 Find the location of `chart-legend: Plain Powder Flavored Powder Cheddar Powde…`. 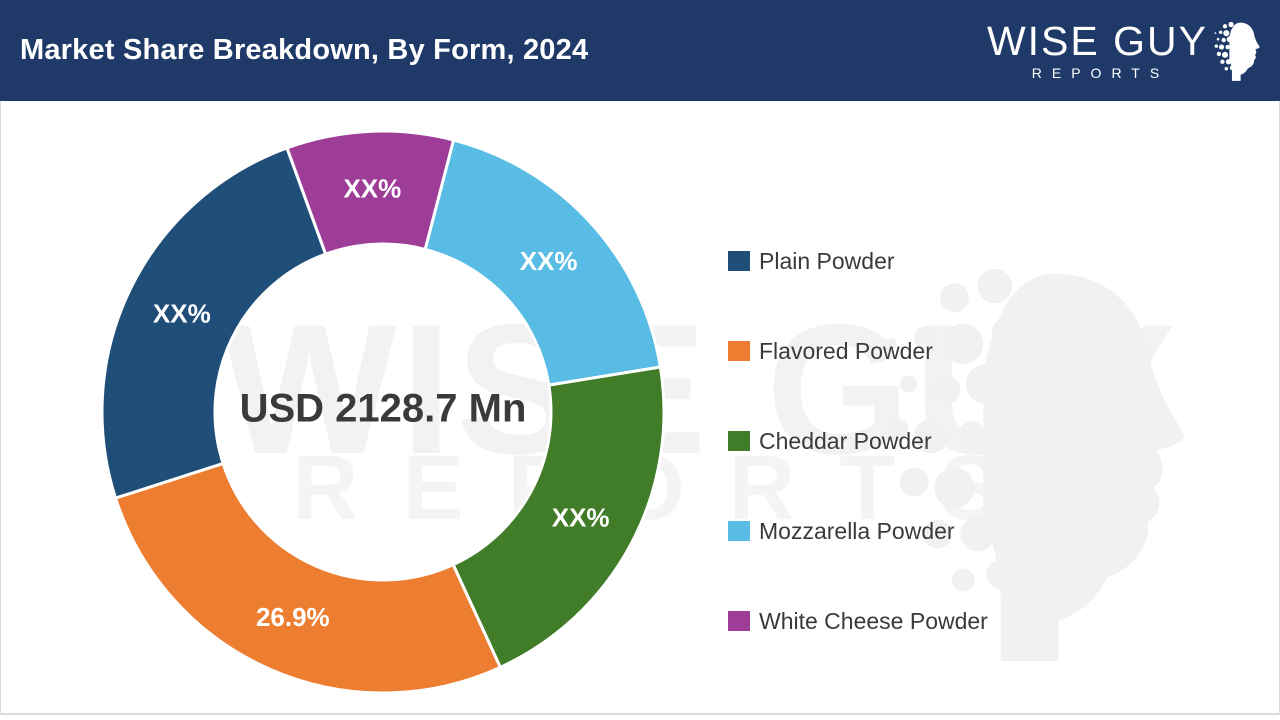

chart-legend: Plain Powder Flavored Powder Cheddar Powde… is located at coordinates (858, 473).